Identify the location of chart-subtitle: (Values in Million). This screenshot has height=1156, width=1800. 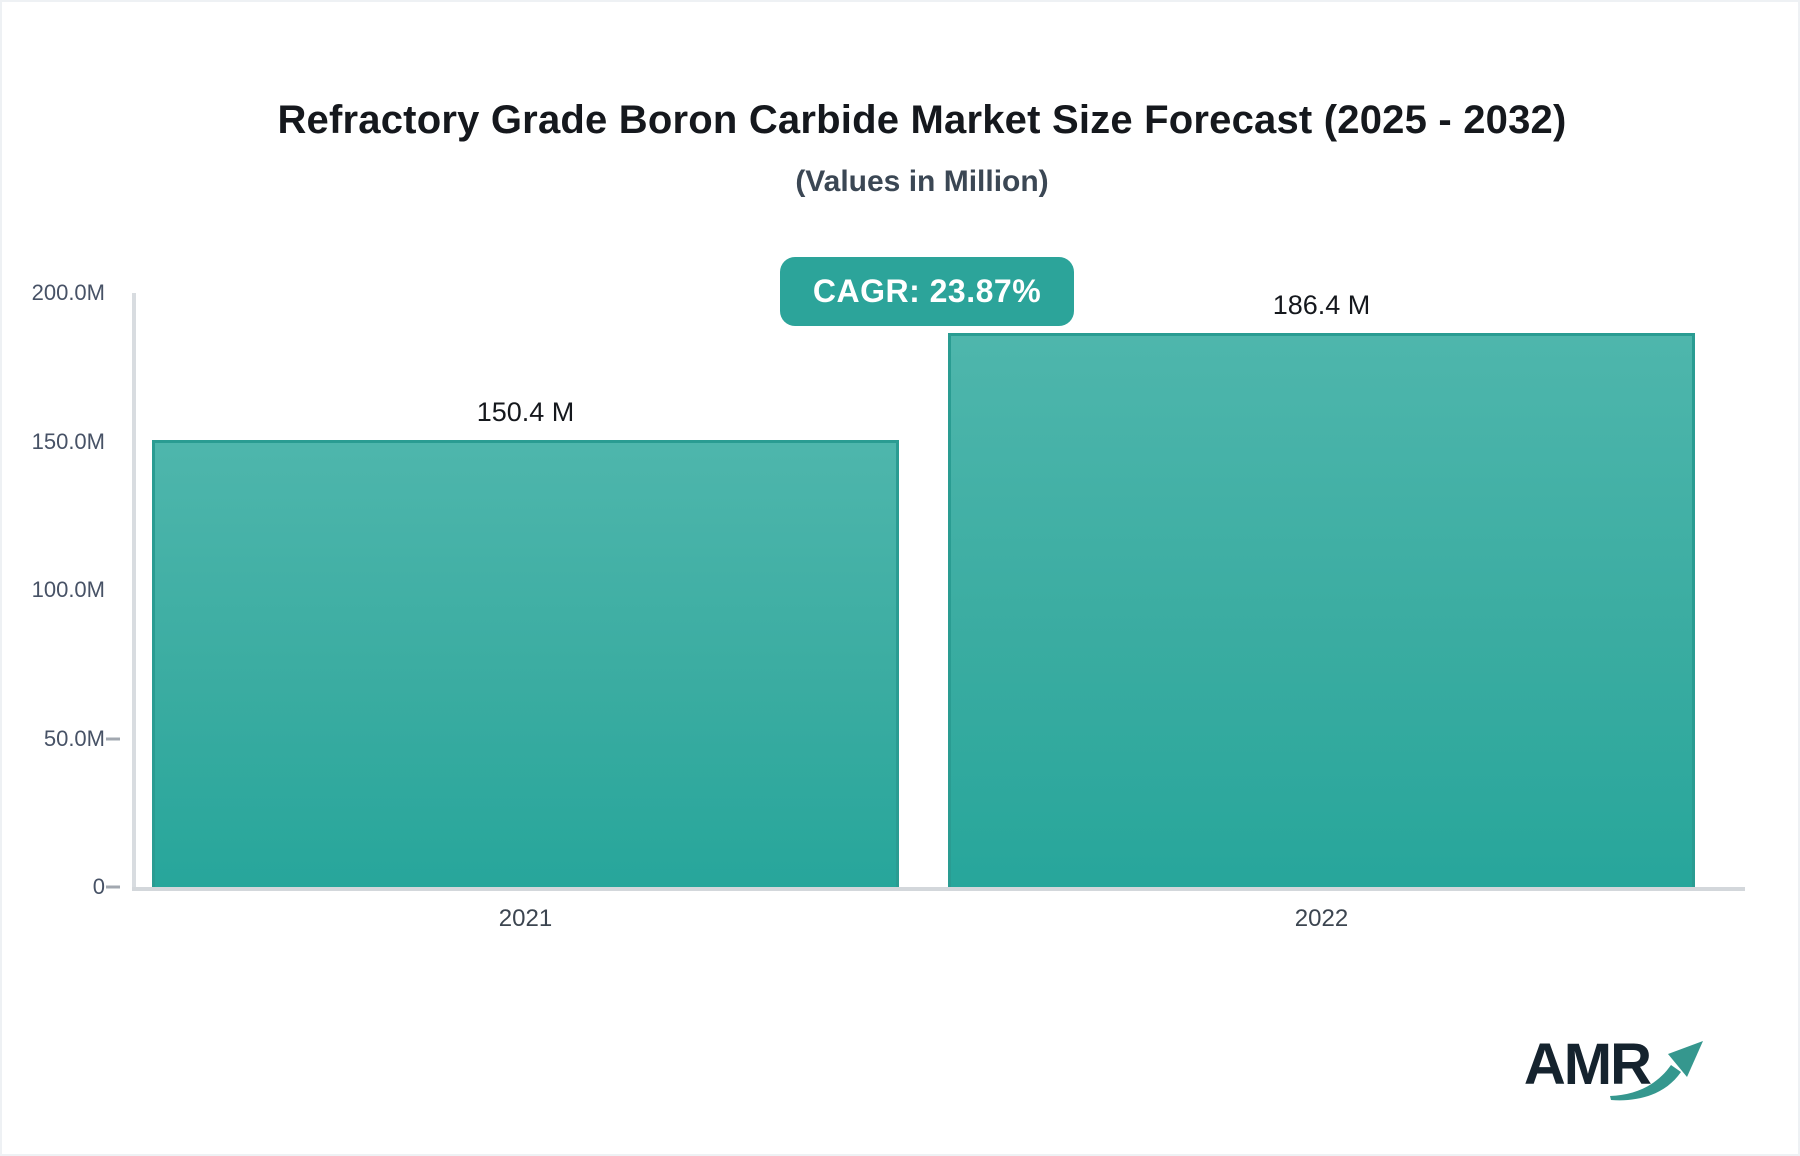
(922, 181).